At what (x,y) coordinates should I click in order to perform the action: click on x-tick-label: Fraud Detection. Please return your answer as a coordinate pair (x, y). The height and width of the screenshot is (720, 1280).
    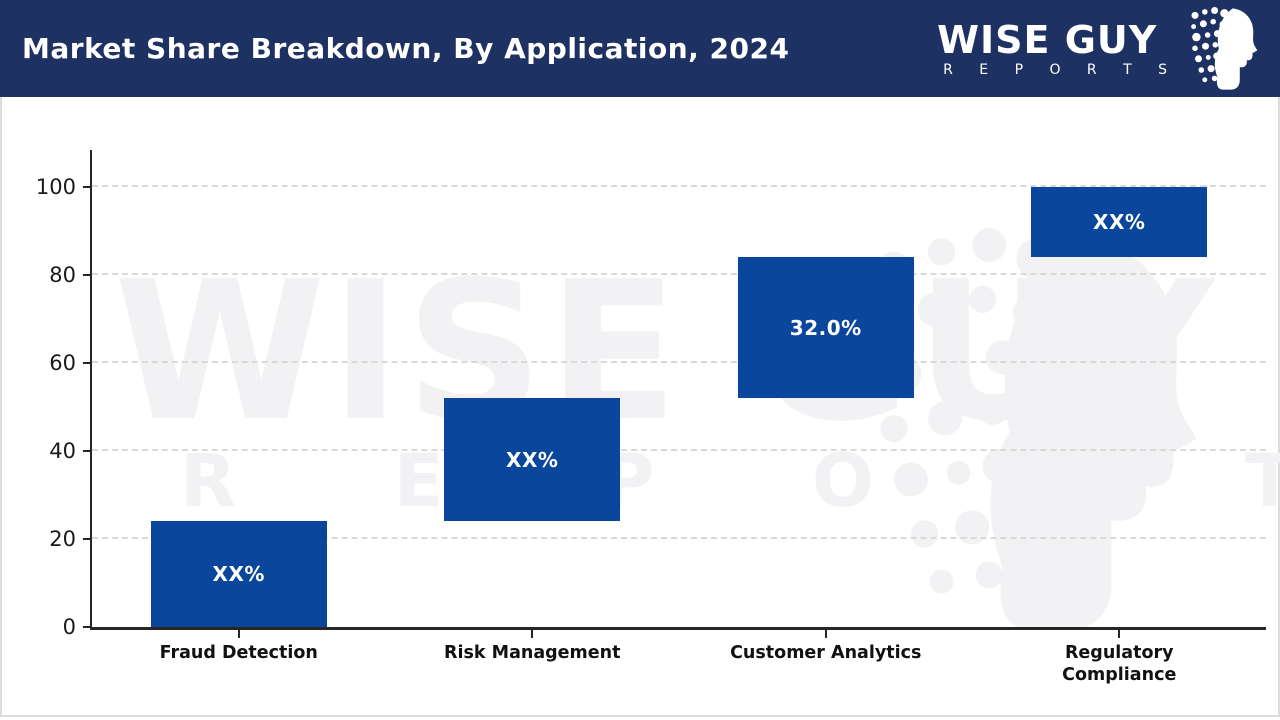
    Looking at the image, I should click on (238, 653).